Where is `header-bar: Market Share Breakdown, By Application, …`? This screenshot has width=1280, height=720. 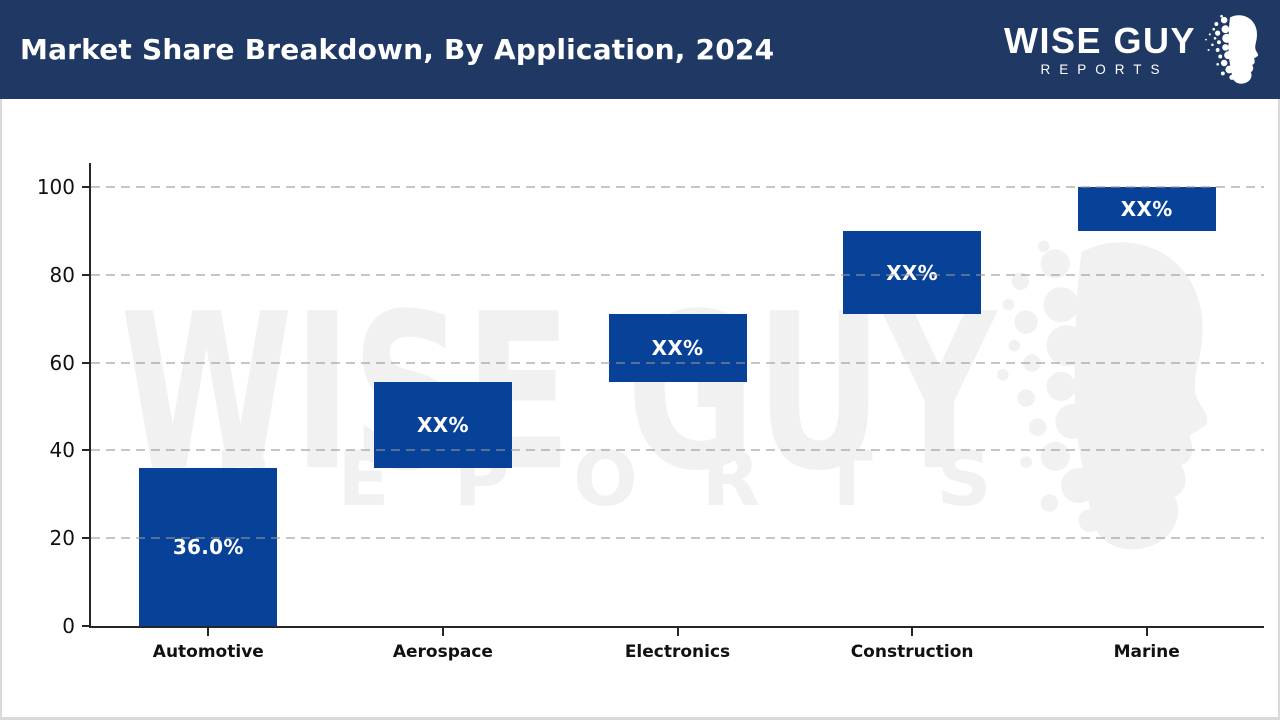 header-bar: Market Share Breakdown, By Application, … is located at coordinates (640, 49).